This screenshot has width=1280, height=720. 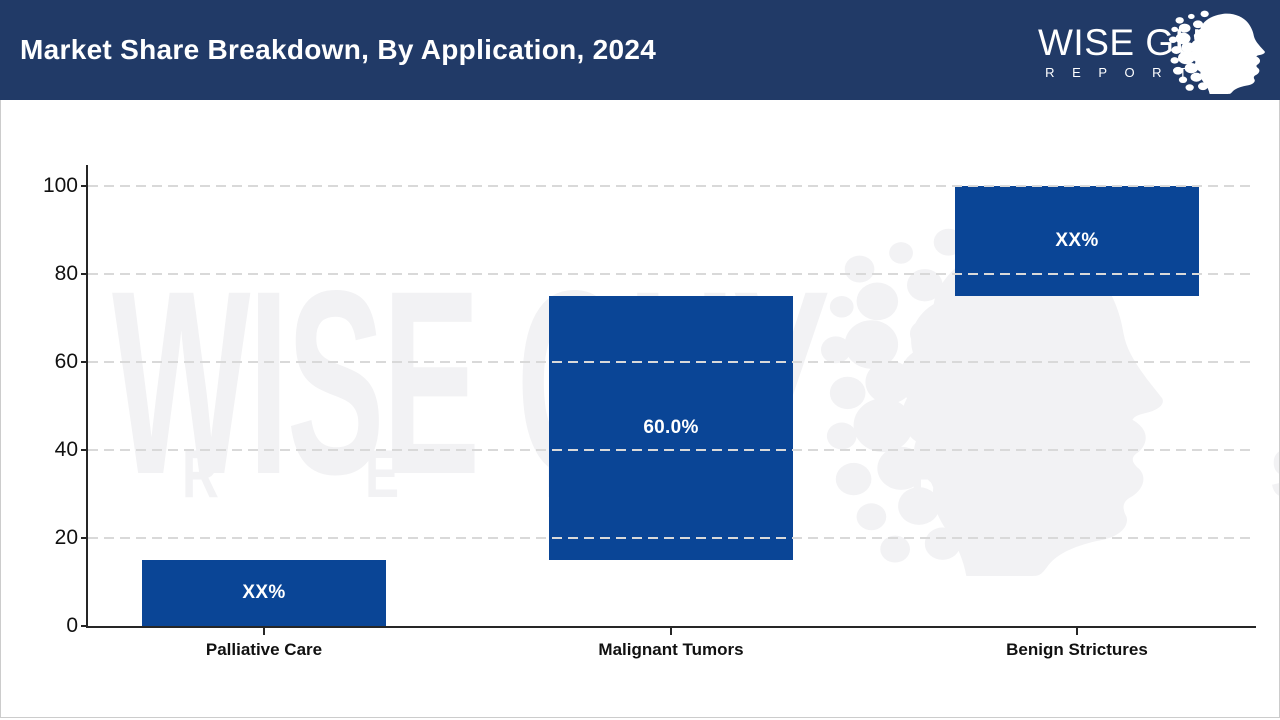 I want to click on y-tick-label-40: 40, so click(x=66, y=449).